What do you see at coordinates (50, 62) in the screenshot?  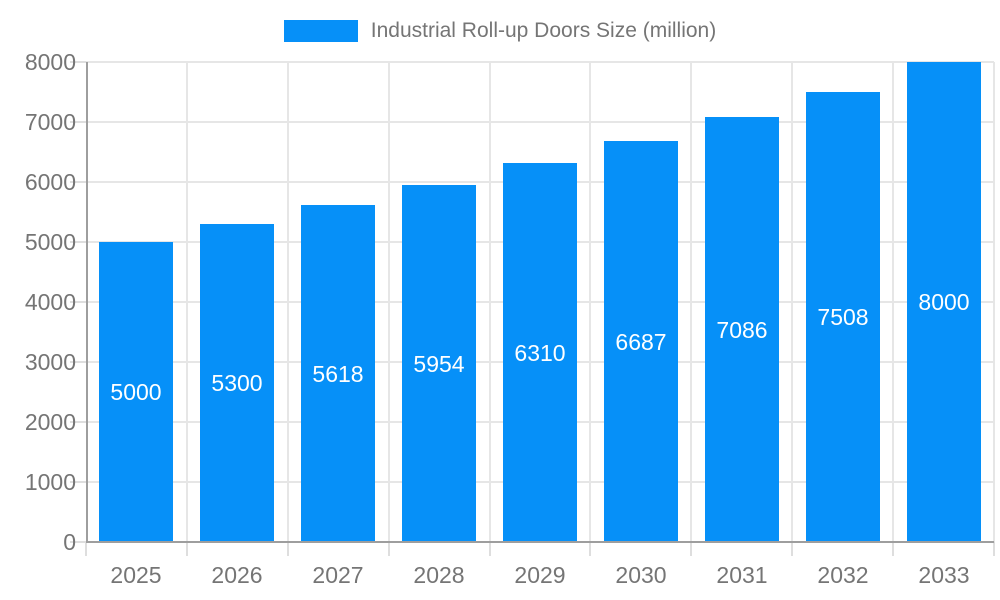 I see `y-tick-label-8000: 8000` at bounding box center [50, 62].